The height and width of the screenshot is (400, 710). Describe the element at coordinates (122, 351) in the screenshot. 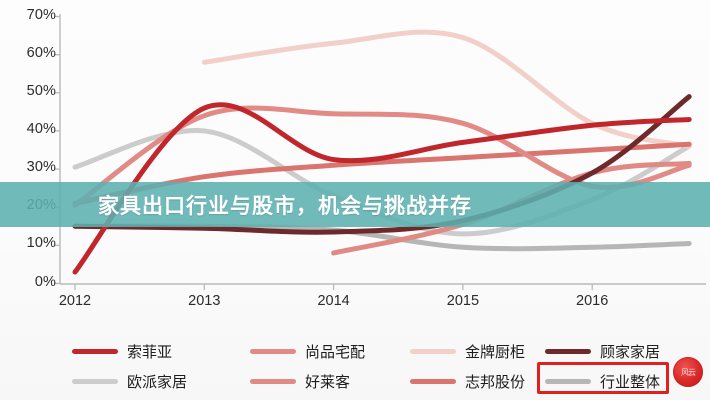

I see `legend-item-索菲亚: 索菲亚` at that location.